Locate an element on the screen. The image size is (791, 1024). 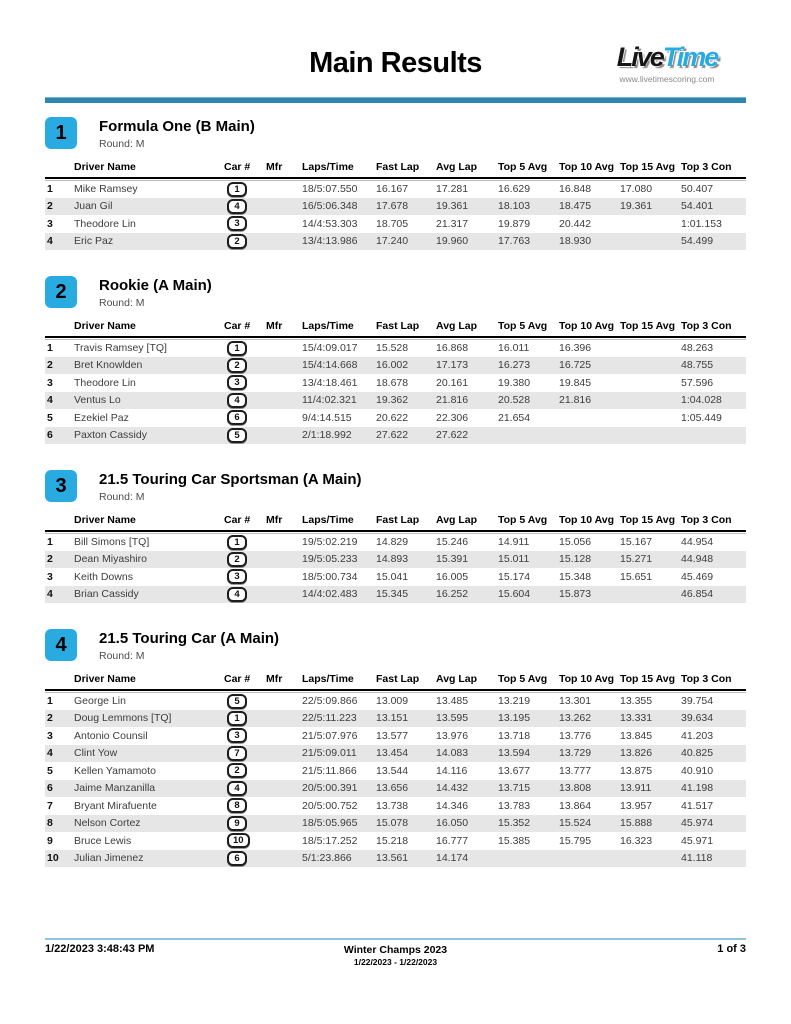
laps-time-cell: 5/1:23.866 is located at coordinates (327, 858).